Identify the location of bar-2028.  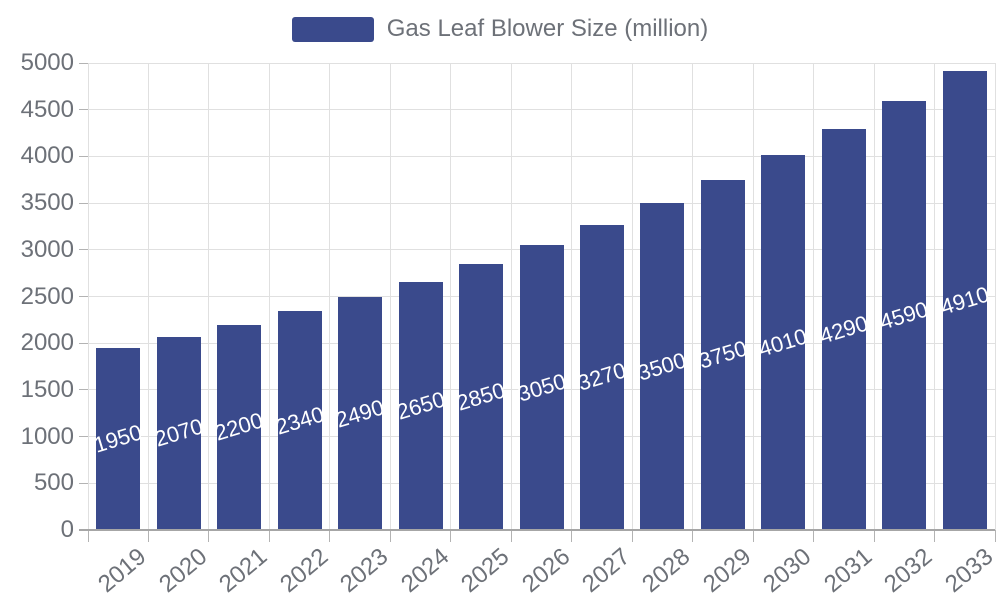
(662, 366).